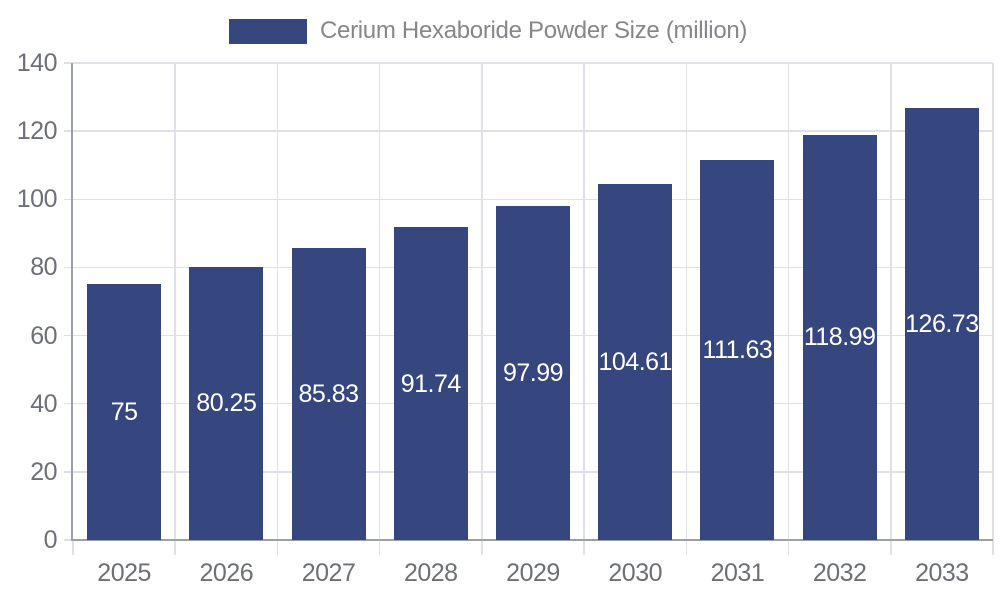 This screenshot has width=1000, height=600. Describe the element at coordinates (37, 63) in the screenshot. I see `y-tick-label: 140` at that location.